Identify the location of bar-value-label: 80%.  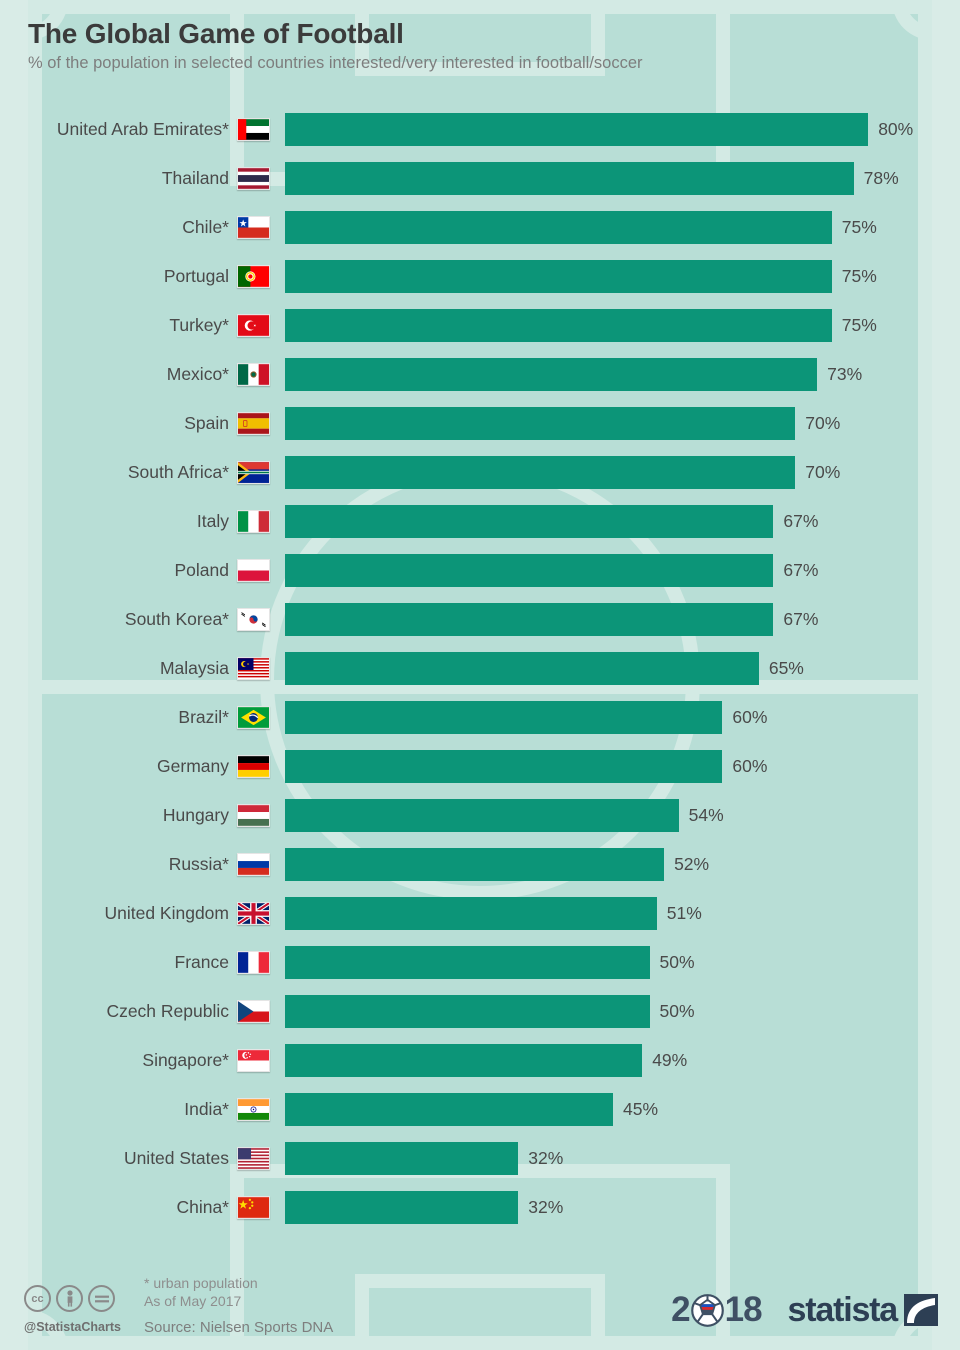
(896, 129).